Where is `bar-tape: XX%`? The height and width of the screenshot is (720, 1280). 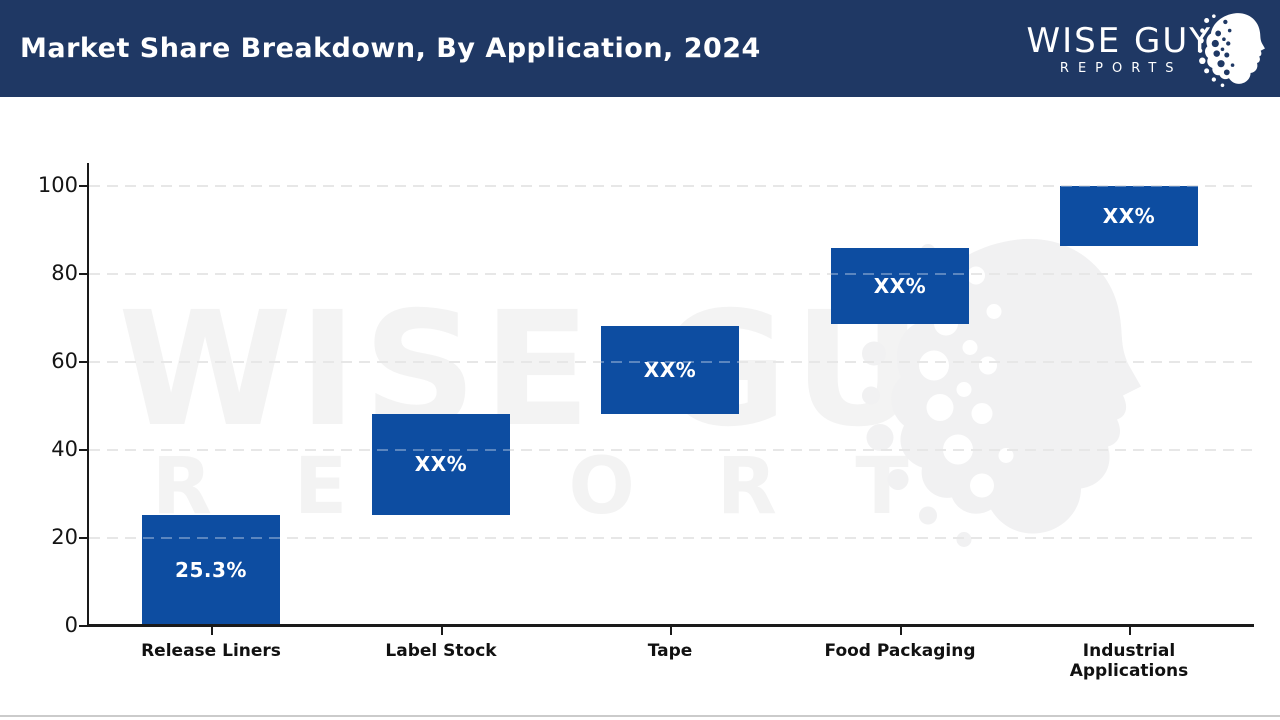
bar-tape: XX% is located at coordinates (670, 369).